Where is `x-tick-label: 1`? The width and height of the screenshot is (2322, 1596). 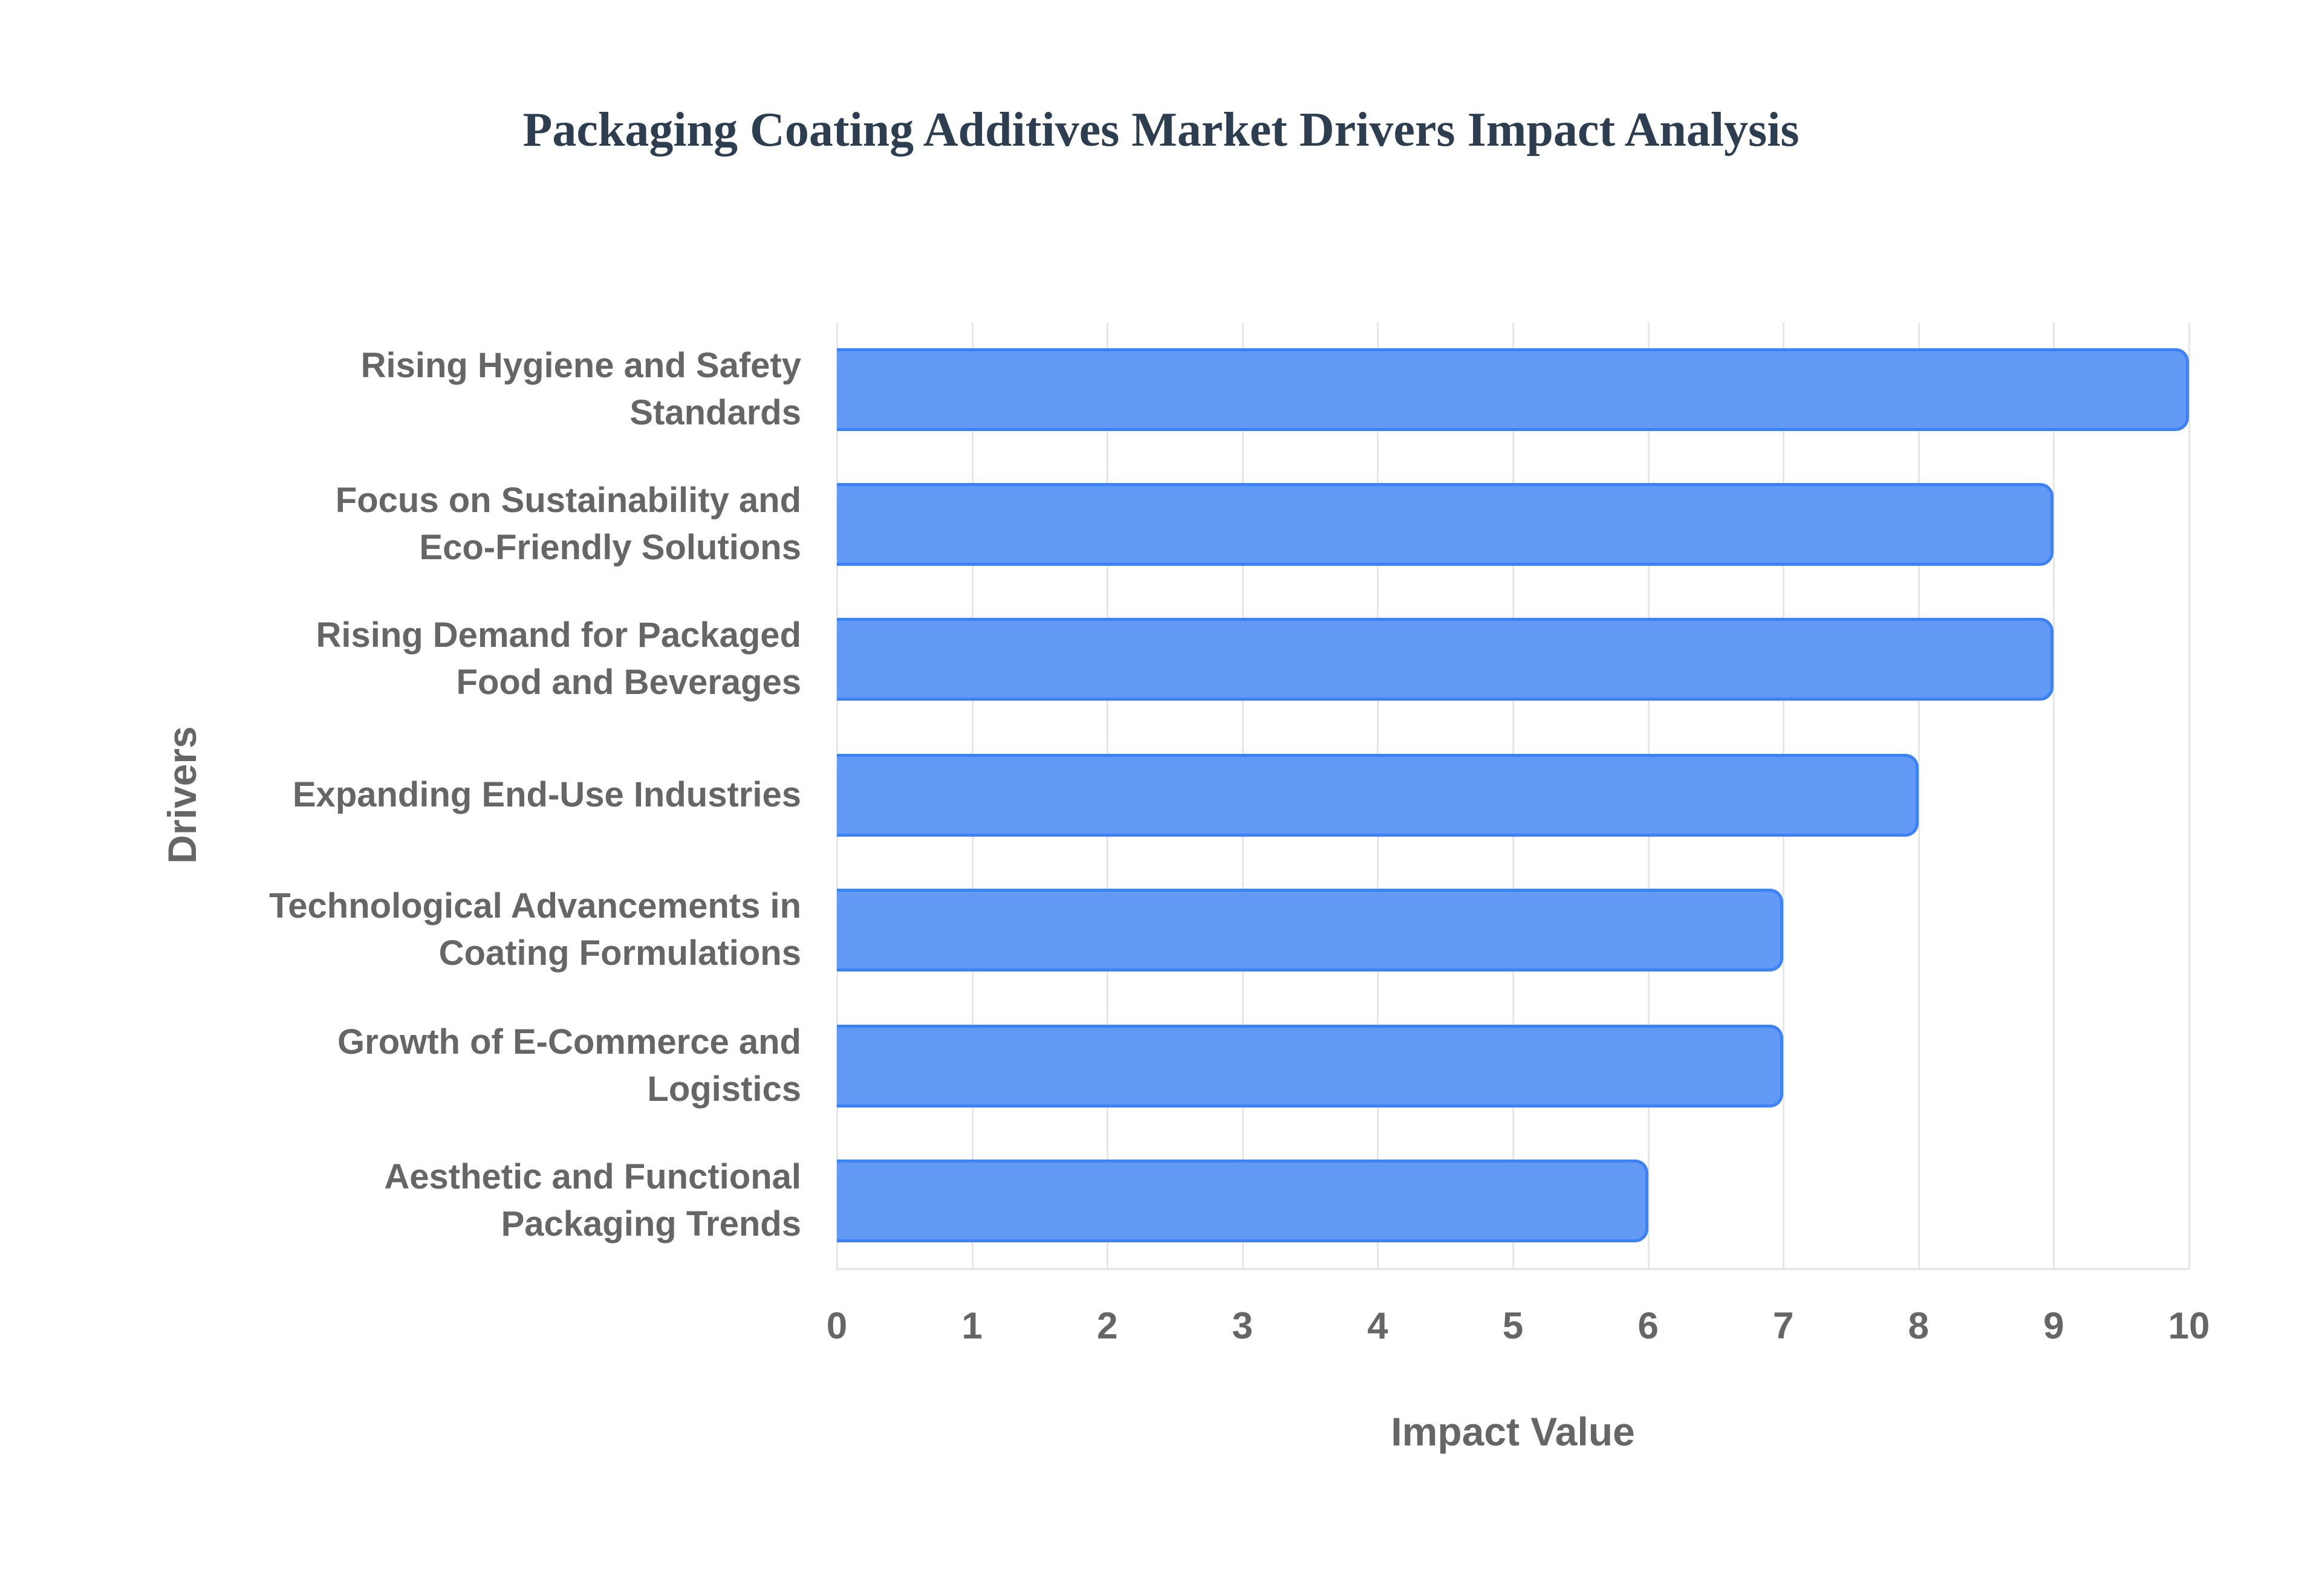
x-tick-label: 1 is located at coordinates (972, 1326).